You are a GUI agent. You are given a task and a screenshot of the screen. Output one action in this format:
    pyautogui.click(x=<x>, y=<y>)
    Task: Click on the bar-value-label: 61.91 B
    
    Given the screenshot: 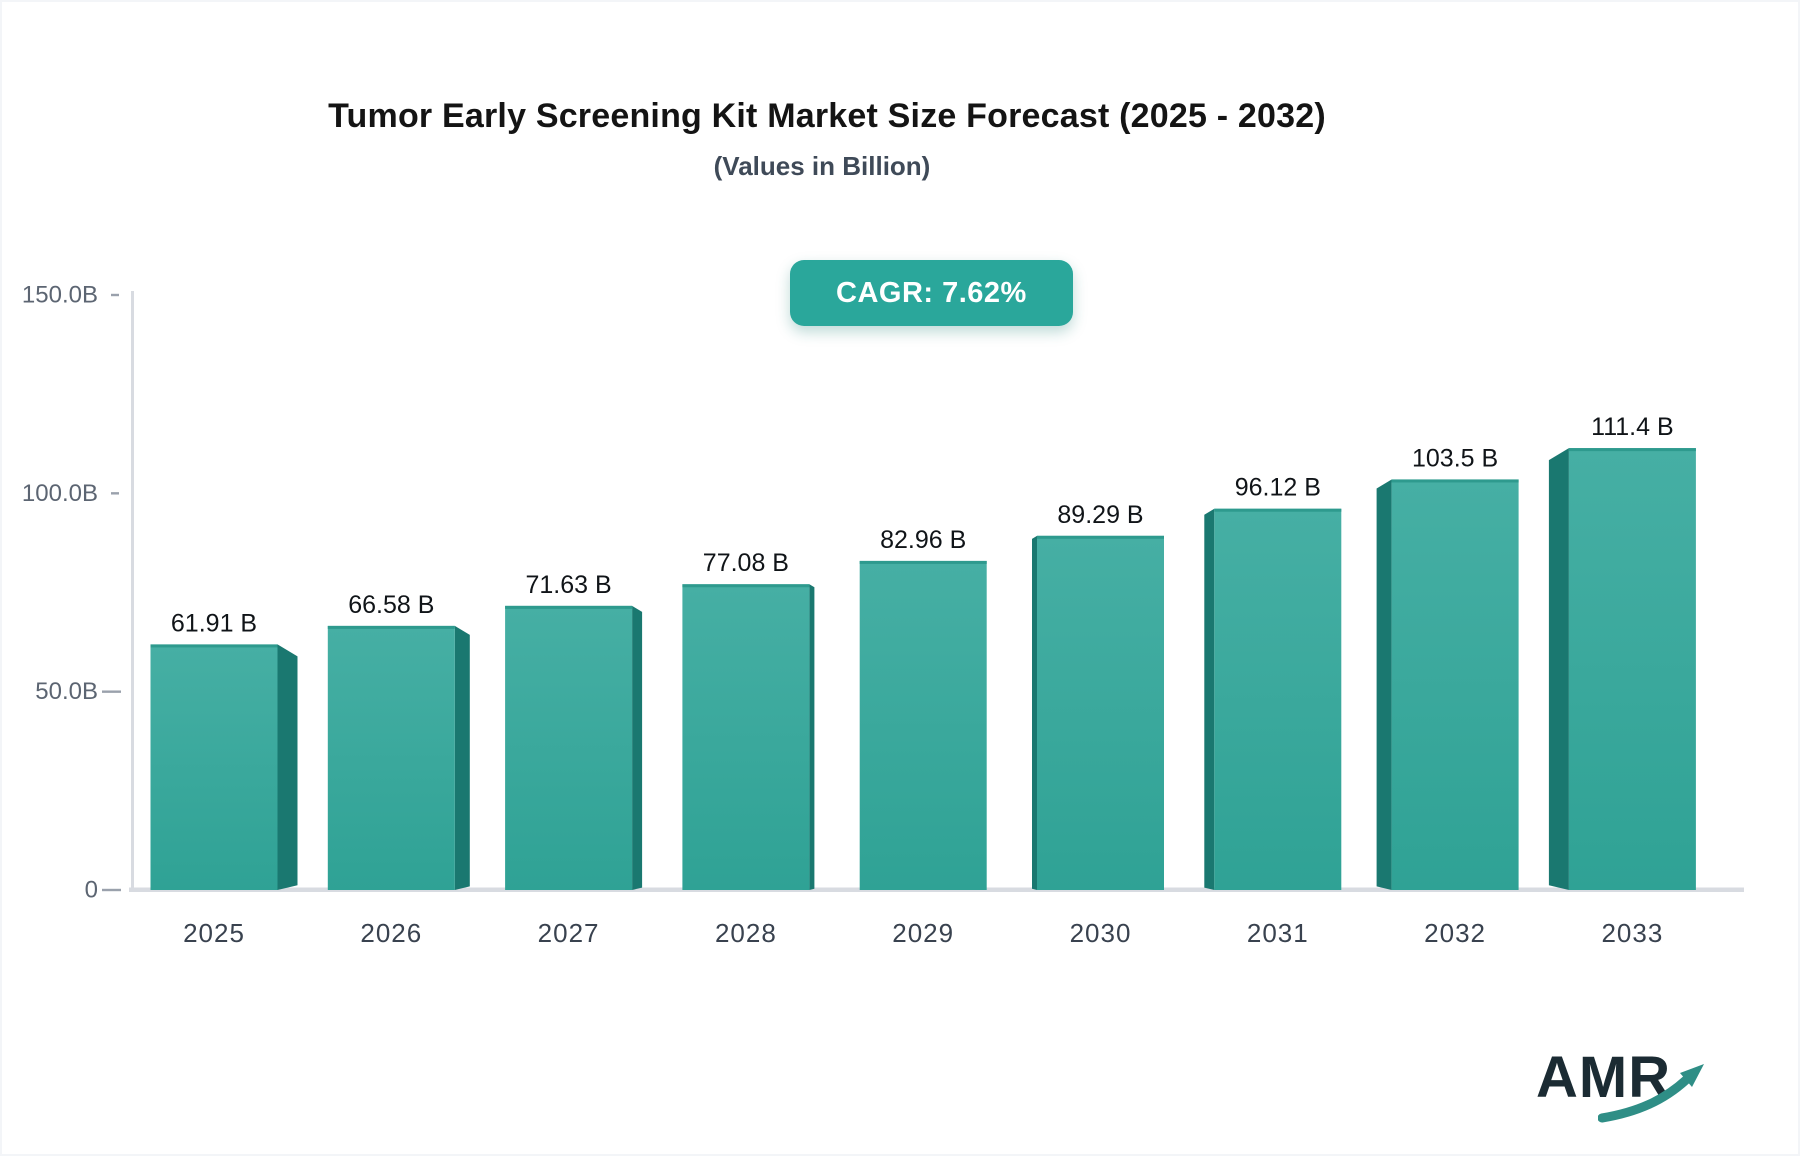 What is the action you would take?
    pyautogui.click(x=214, y=623)
    